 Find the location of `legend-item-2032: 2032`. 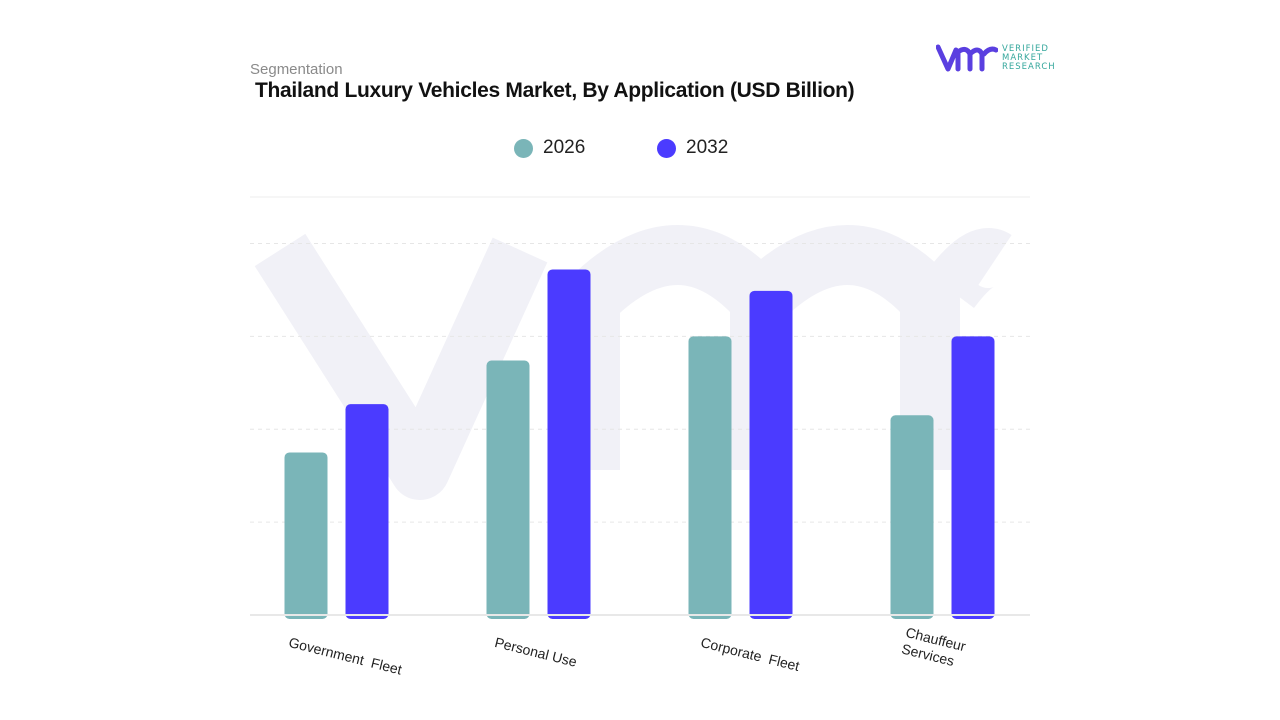

legend-item-2032: 2032 is located at coordinates (692, 148).